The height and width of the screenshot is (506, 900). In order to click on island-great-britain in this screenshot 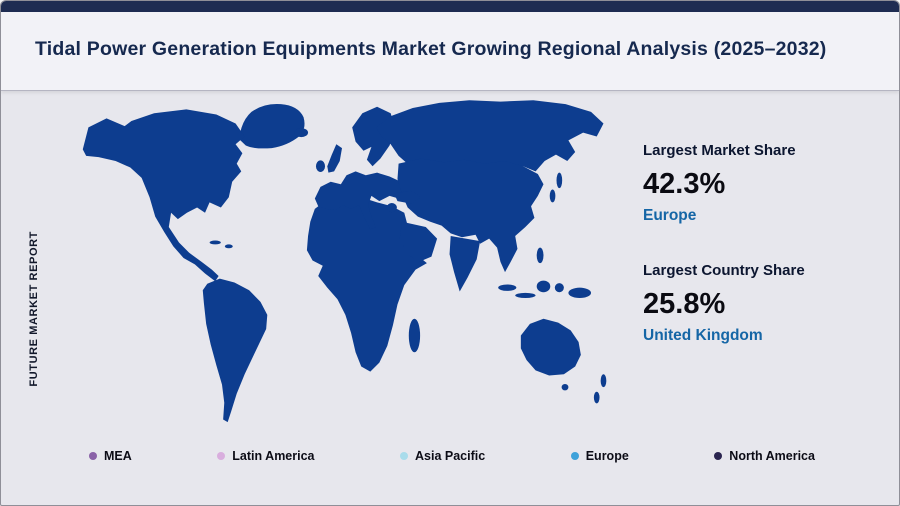, I will do `click(334, 158)`.